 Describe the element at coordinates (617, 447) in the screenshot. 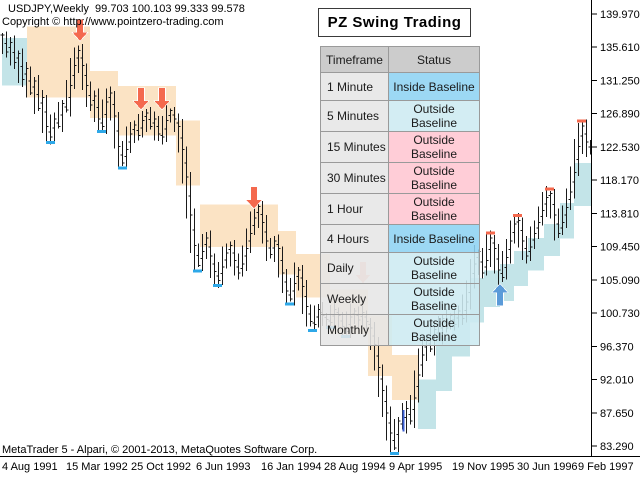

I see `y-axis-label: 83.290` at that location.